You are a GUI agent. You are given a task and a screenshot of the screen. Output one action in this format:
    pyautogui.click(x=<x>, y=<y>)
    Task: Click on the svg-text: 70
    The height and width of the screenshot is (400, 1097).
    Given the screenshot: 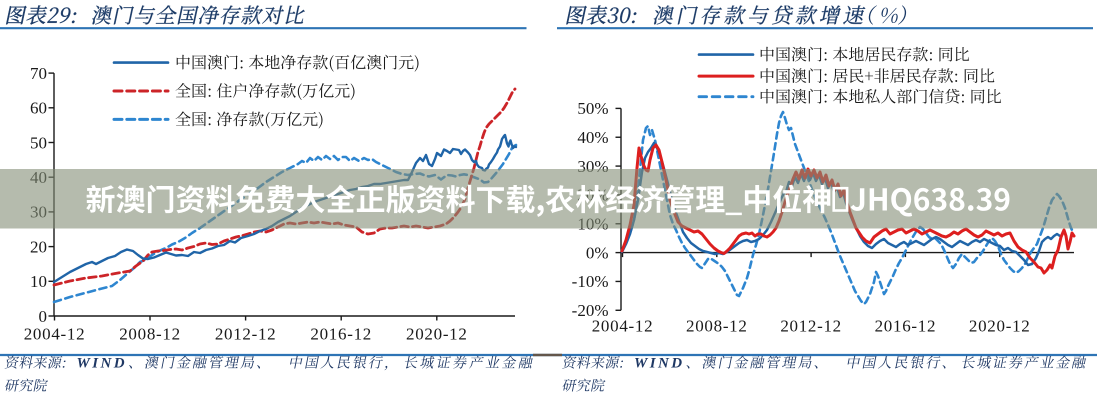 What is the action you would take?
    pyautogui.click(x=38, y=73)
    